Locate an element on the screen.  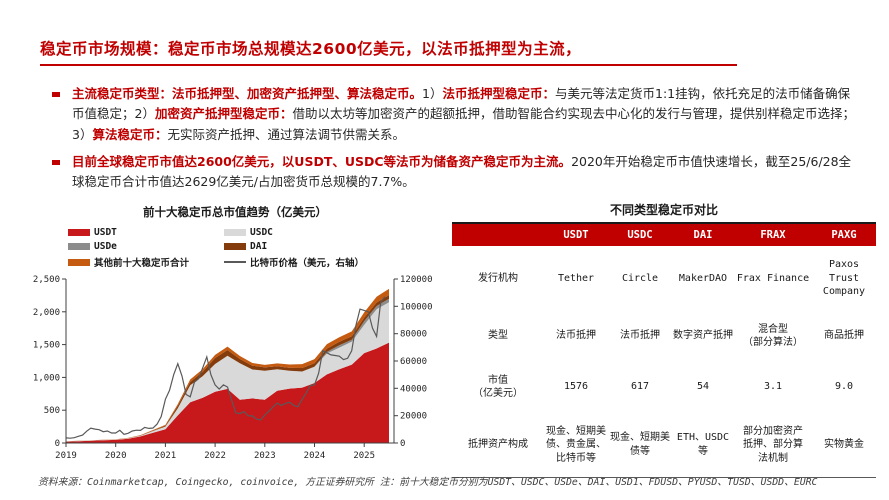
table-col-header: FRAX is located at coordinates (773, 234).